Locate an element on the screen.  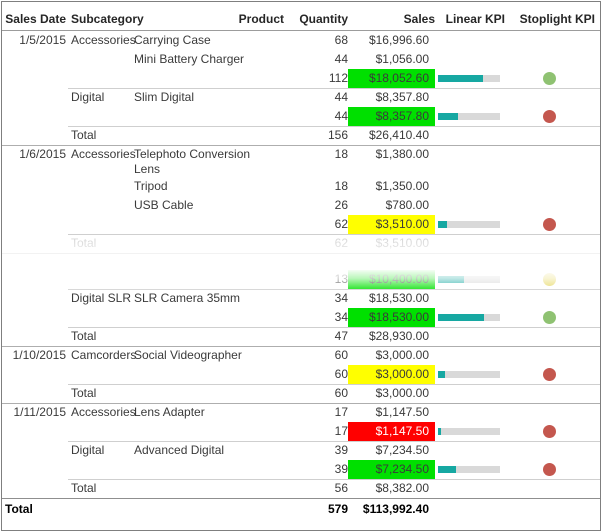
quantity-cell: 112 is located at coordinates (338, 78).